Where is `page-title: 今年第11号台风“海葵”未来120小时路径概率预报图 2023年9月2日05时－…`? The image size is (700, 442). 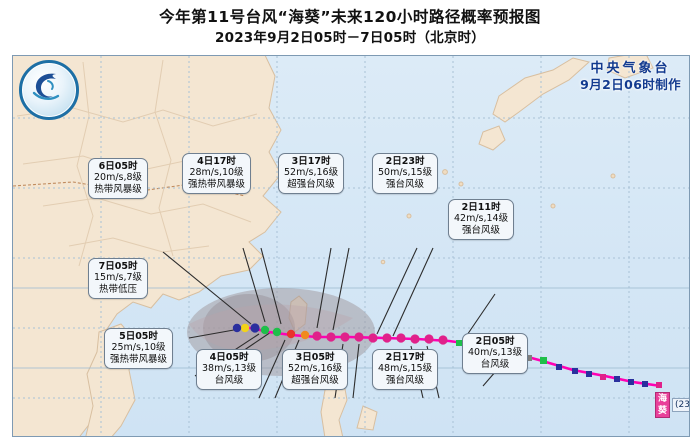 page-title: 今年第11号台风“海葵”未来120小时路径概率预报图 2023年9月2日05时－… is located at coordinates (350, 27).